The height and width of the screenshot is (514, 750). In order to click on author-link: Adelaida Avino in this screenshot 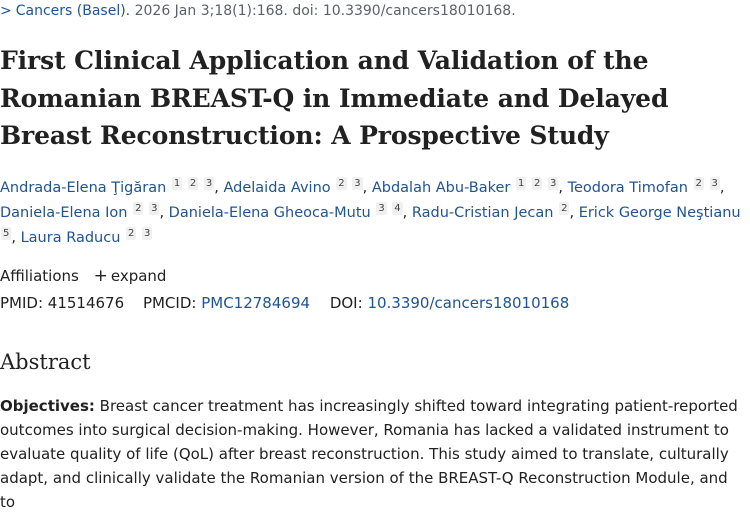, I will do `click(277, 188)`.